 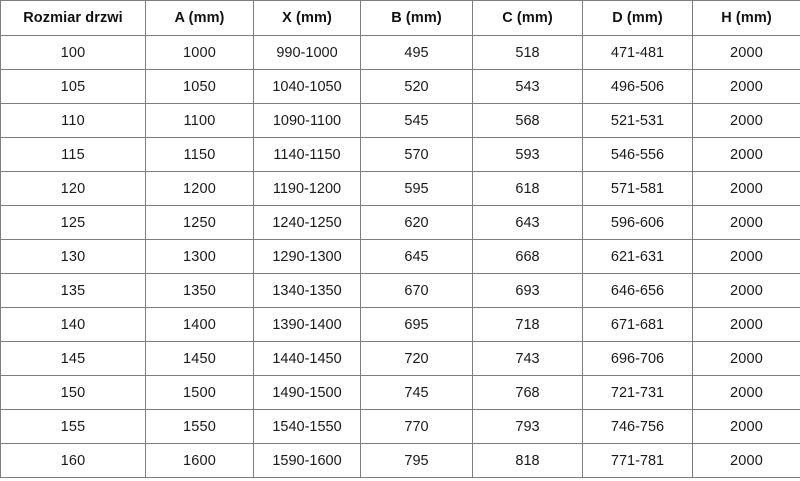 I want to click on cell-c: 693, so click(x=527, y=290).